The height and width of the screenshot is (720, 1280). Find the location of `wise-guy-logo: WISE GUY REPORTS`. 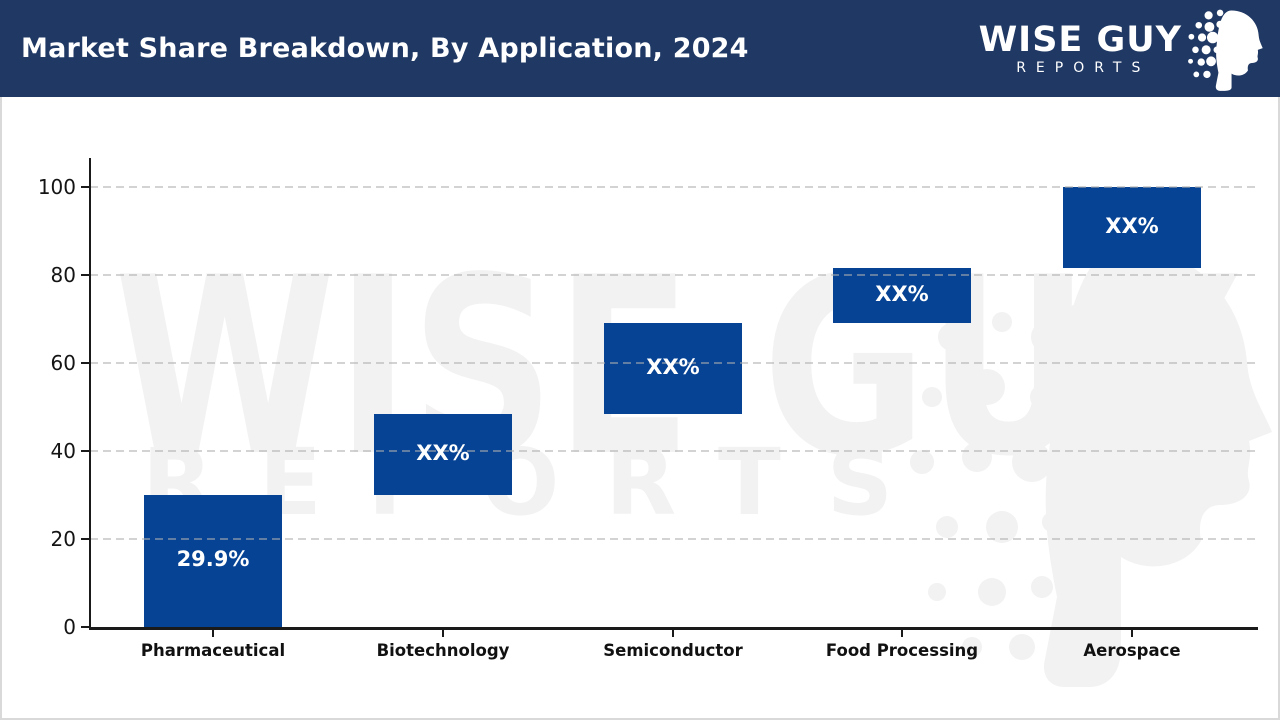

wise-guy-logo: WISE GUY REPORTS is located at coordinates (1129, 49).